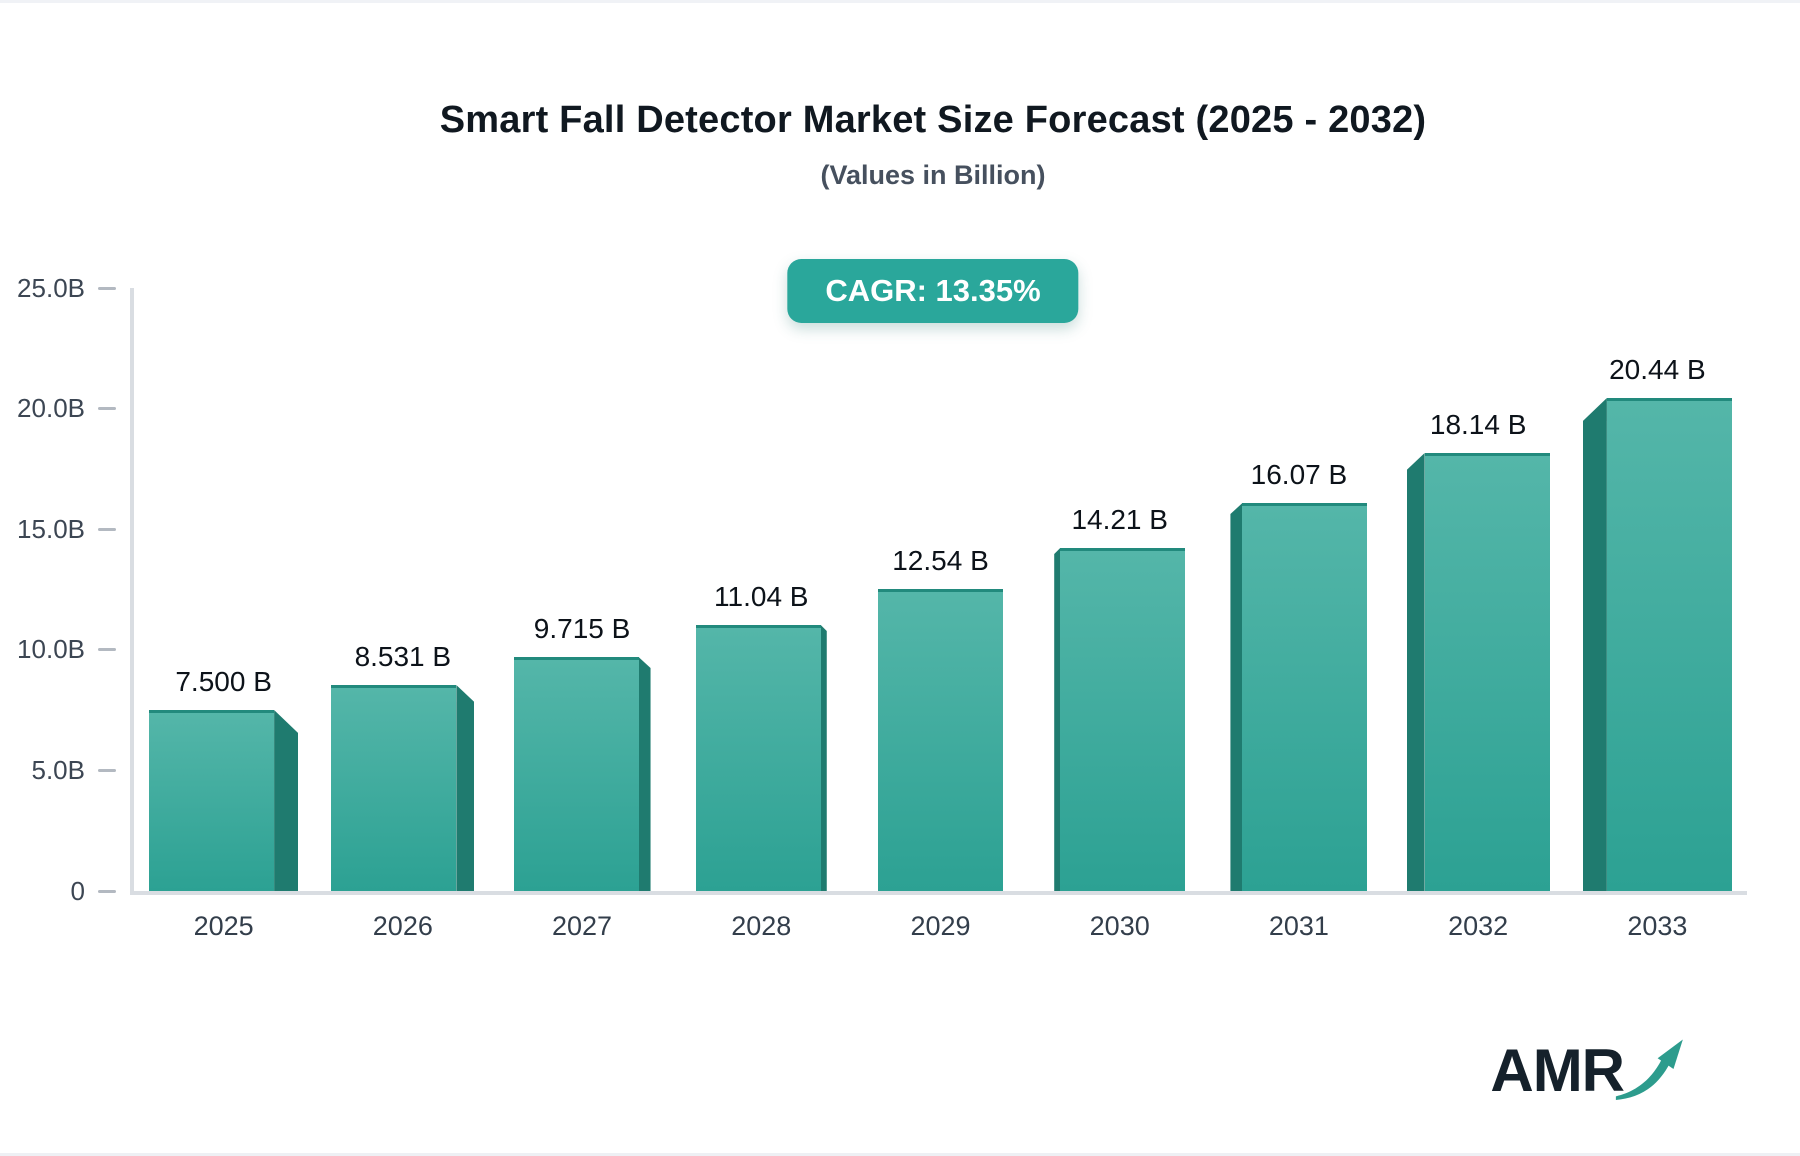 Image resolution: width=1800 pixels, height=1156 pixels. I want to click on y-tick: 25.0B, so click(60, 288).